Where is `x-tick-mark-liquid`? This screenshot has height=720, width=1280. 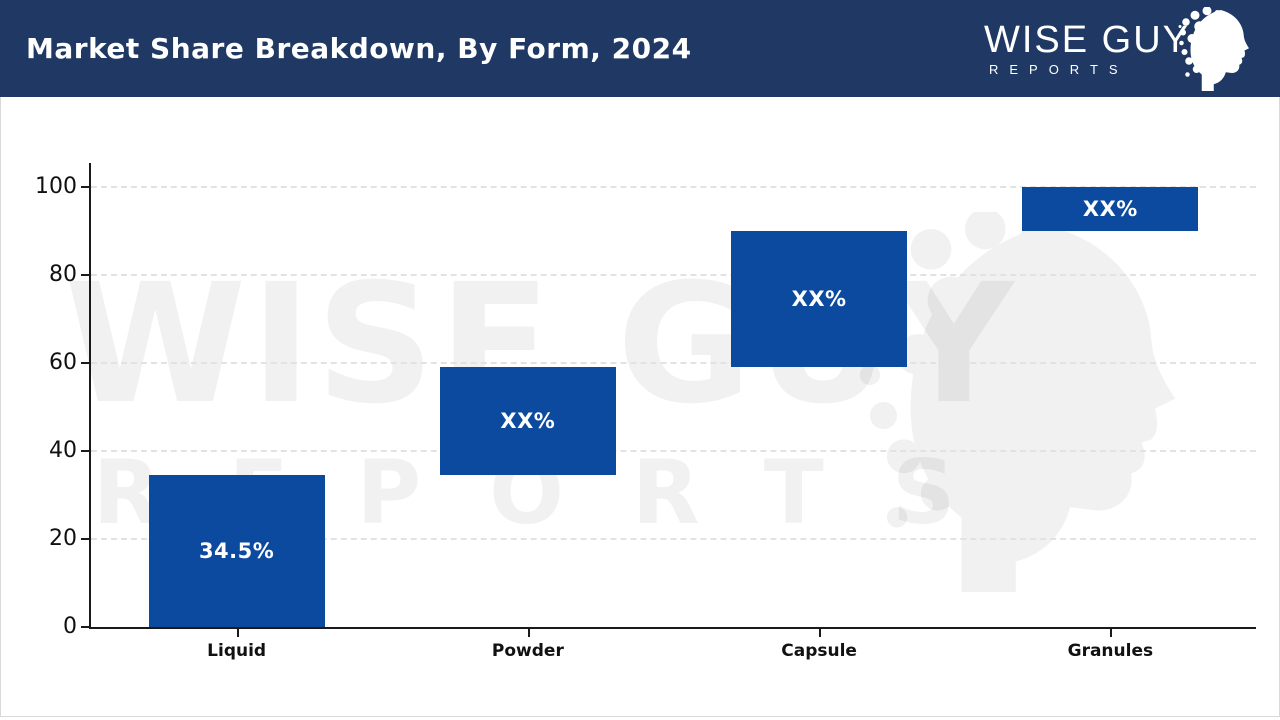 x-tick-mark-liquid is located at coordinates (237, 633).